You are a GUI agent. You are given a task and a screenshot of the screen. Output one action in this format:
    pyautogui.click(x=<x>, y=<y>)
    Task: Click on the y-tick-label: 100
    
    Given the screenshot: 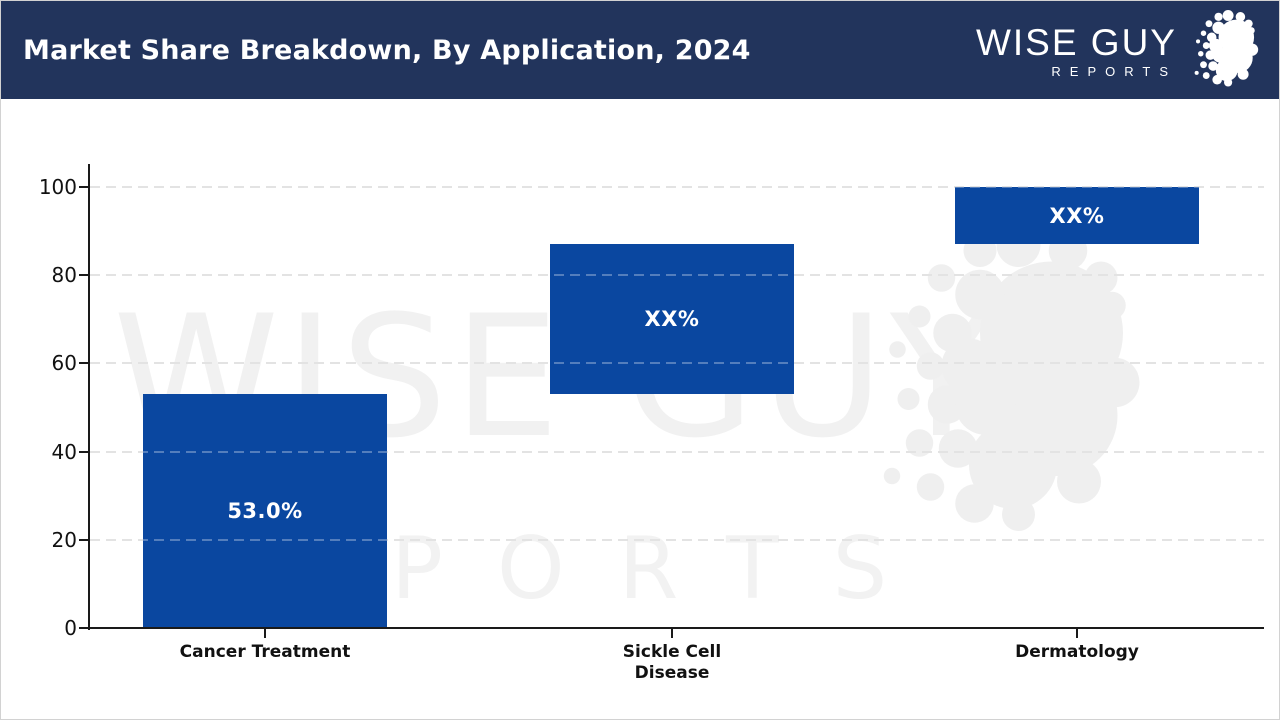 What is the action you would take?
    pyautogui.click(x=57, y=187)
    